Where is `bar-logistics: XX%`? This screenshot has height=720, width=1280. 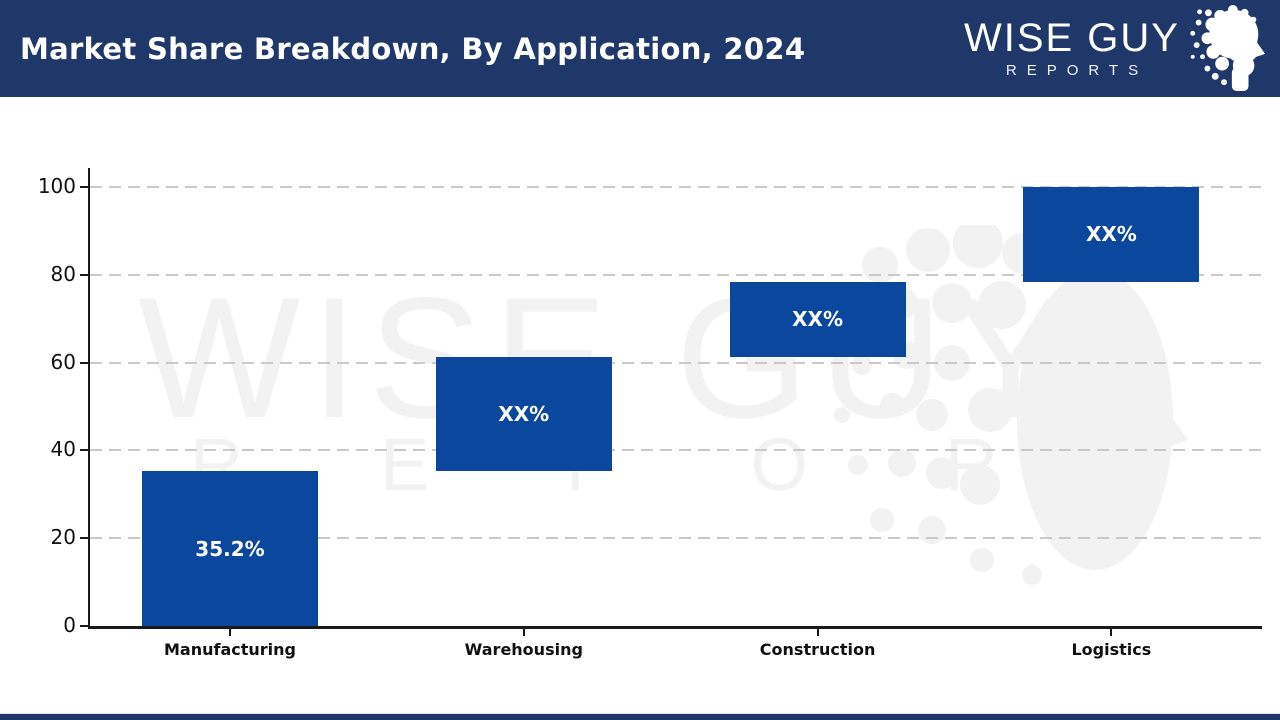
bar-logistics: XX% is located at coordinates (1111, 234).